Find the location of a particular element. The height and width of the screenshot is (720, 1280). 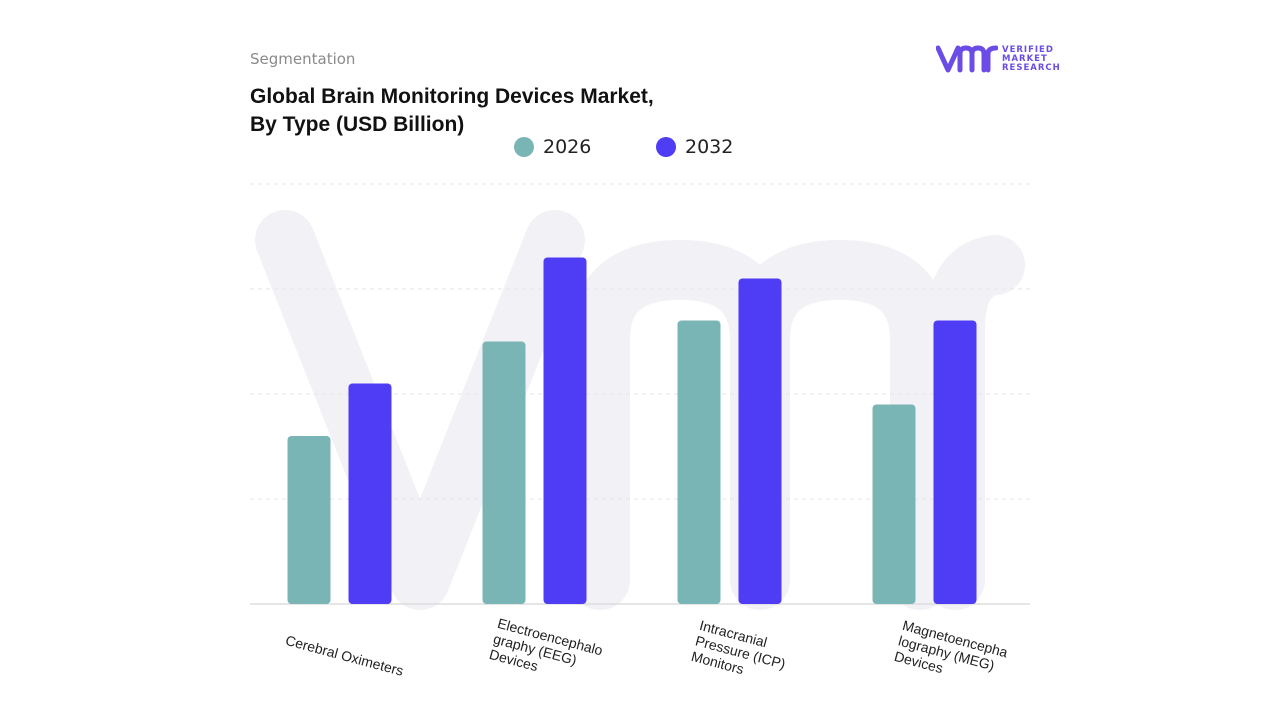

brand-word-1: VERIFIED is located at coordinates (1028, 49).